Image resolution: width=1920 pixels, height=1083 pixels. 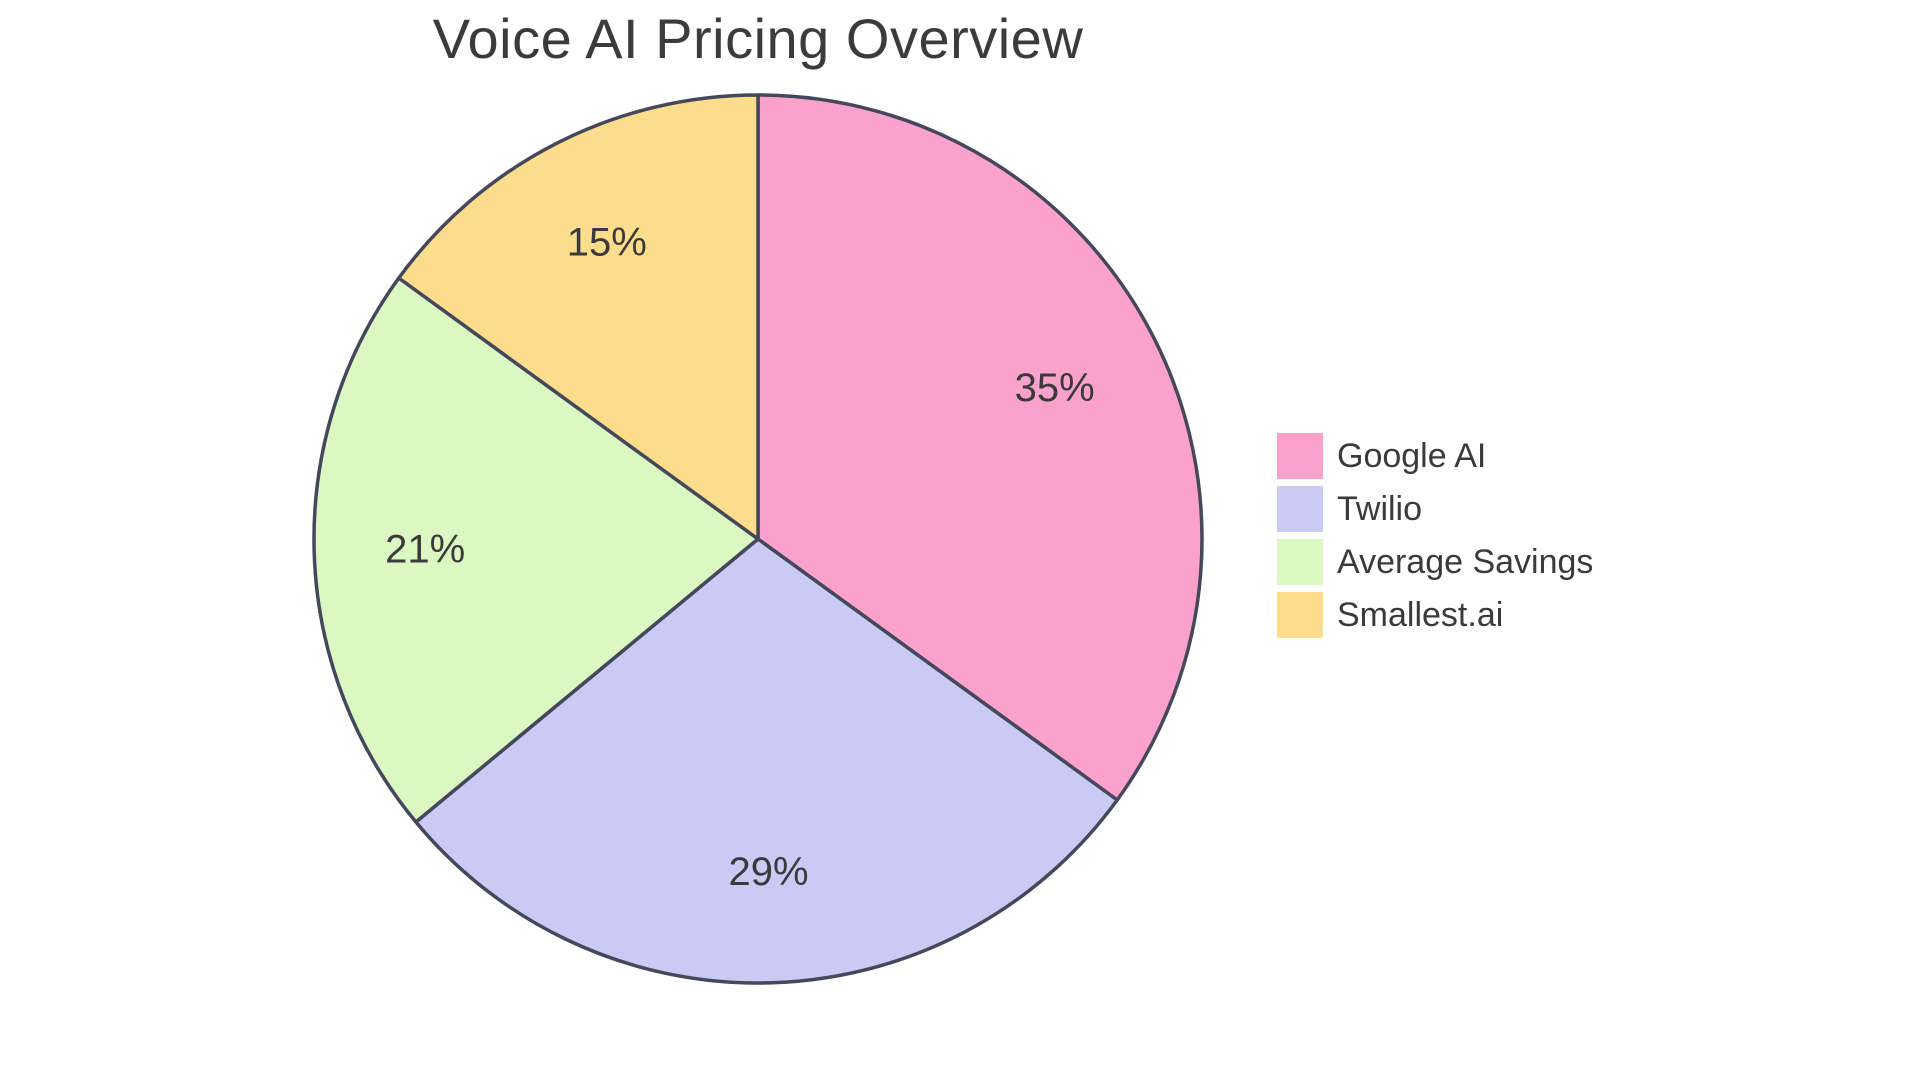 I want to click on legend-item-average-savings: Average Savings, so click(x=1435, y=562).